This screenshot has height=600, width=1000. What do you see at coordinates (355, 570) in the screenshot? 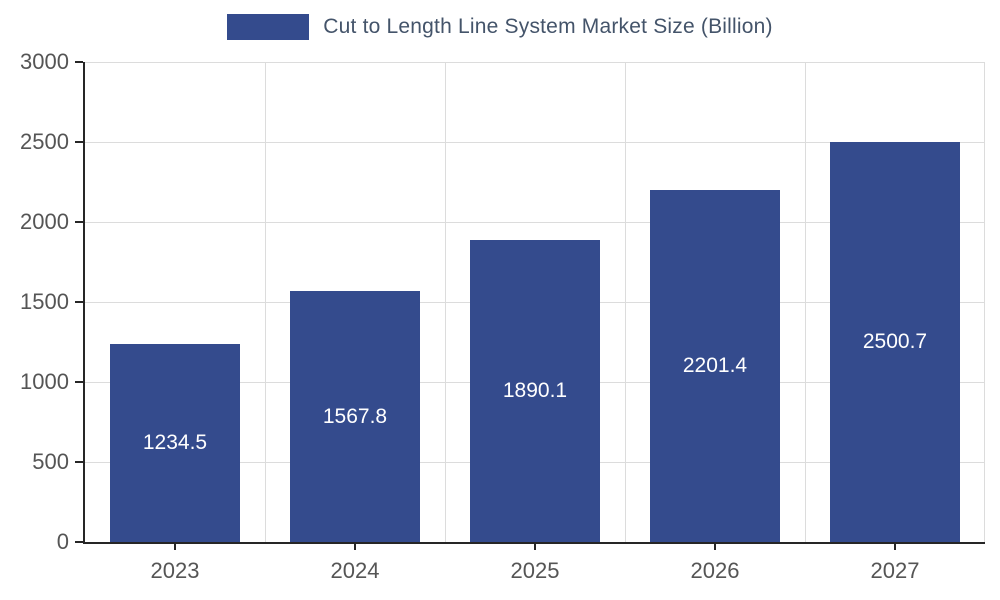
I see `x-tick-label: 2024` at bounding box center [355, 570].